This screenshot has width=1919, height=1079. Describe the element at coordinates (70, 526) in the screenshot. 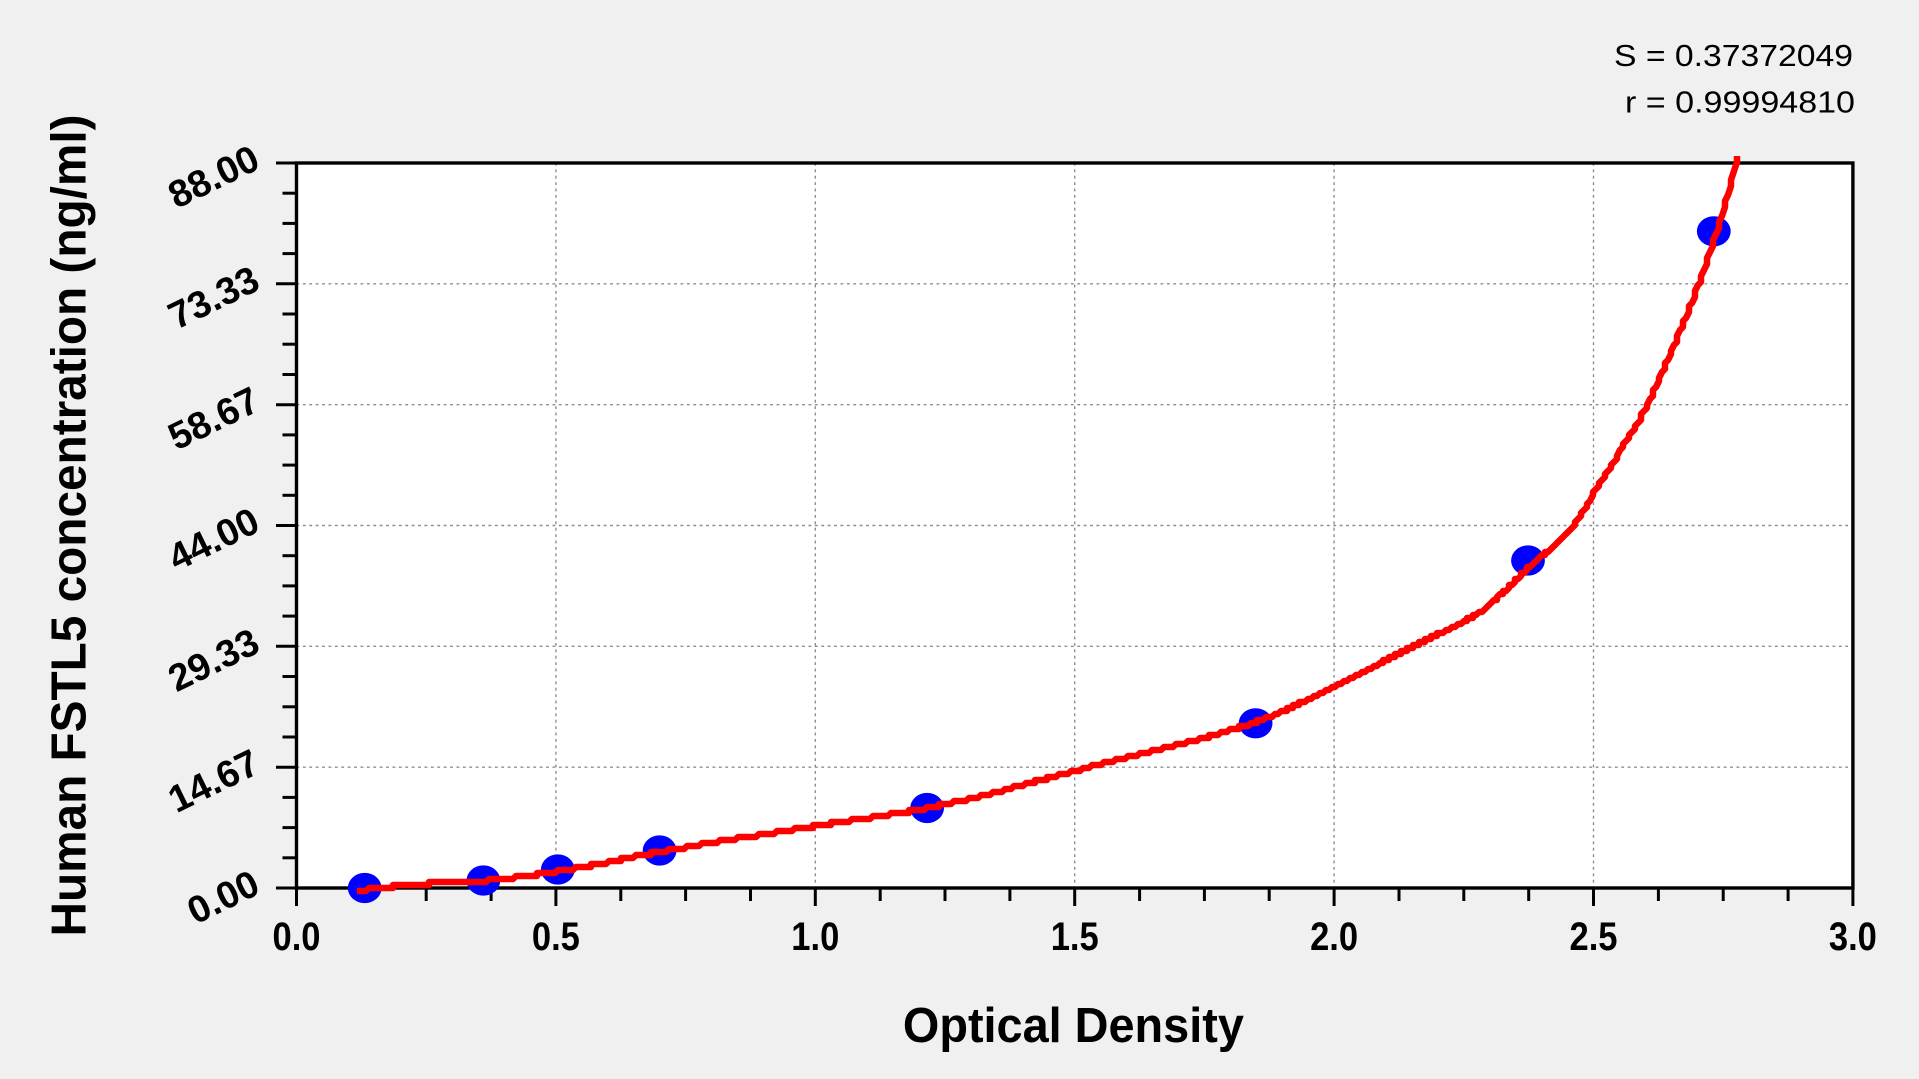

I see `svg-text:Human FSTL5 concentration (ng/: Human FSTL5 concentration (ng/ml)` at that location.